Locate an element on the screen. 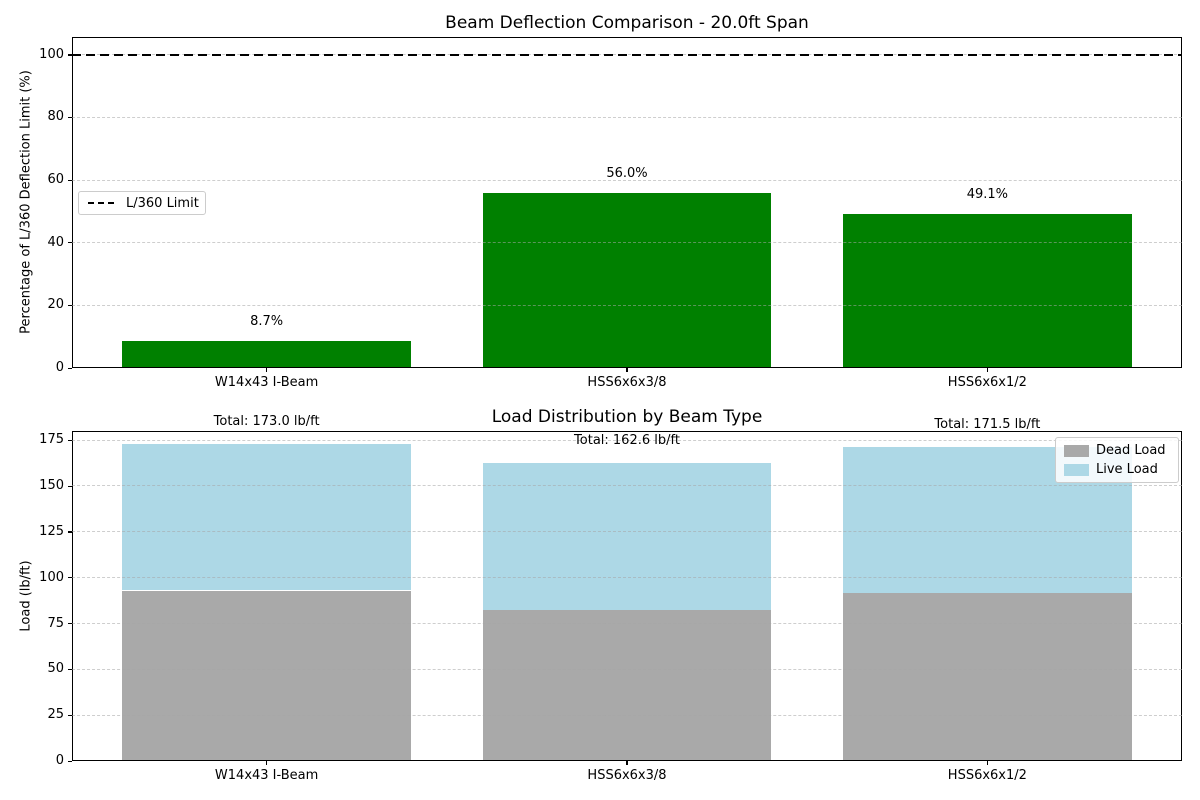 The width and height of the screenshot is (1200, 800). y-tick-label: 25 is located at coordinates (55, 715).